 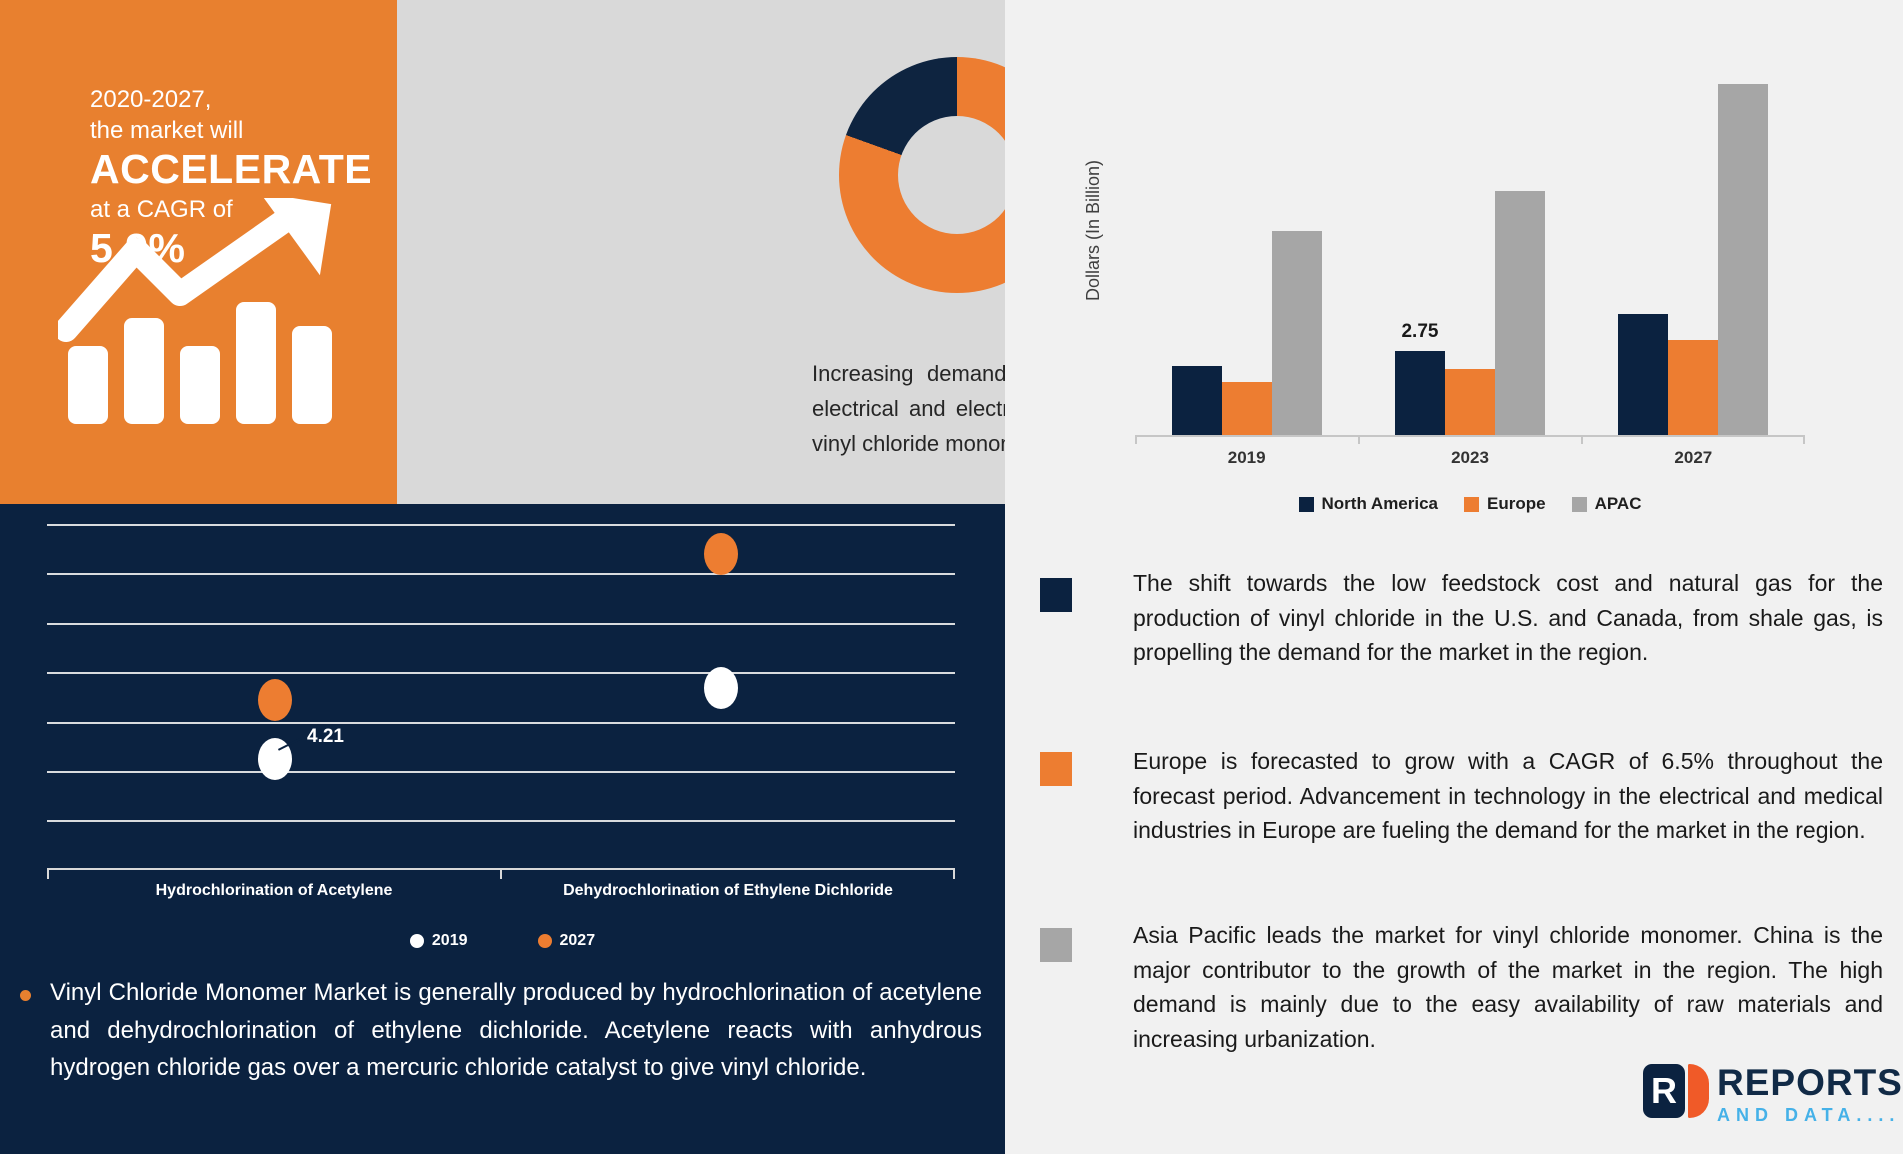 What do you see at coordinates (1469, 402) in the screenshot?
I see `bar-europe-2023` at bounding box center [1469, 402].